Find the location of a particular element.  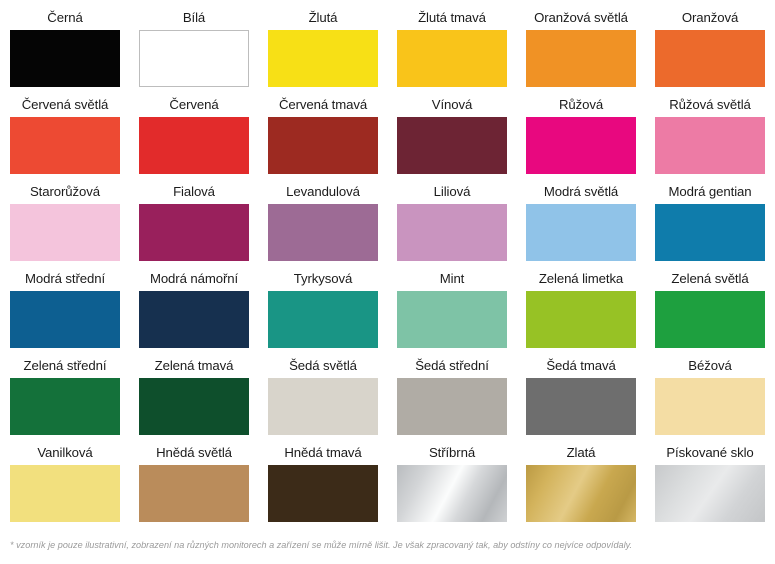

color-swatch-cell: Žlutá tmavá is located at coordinates (452, 49).